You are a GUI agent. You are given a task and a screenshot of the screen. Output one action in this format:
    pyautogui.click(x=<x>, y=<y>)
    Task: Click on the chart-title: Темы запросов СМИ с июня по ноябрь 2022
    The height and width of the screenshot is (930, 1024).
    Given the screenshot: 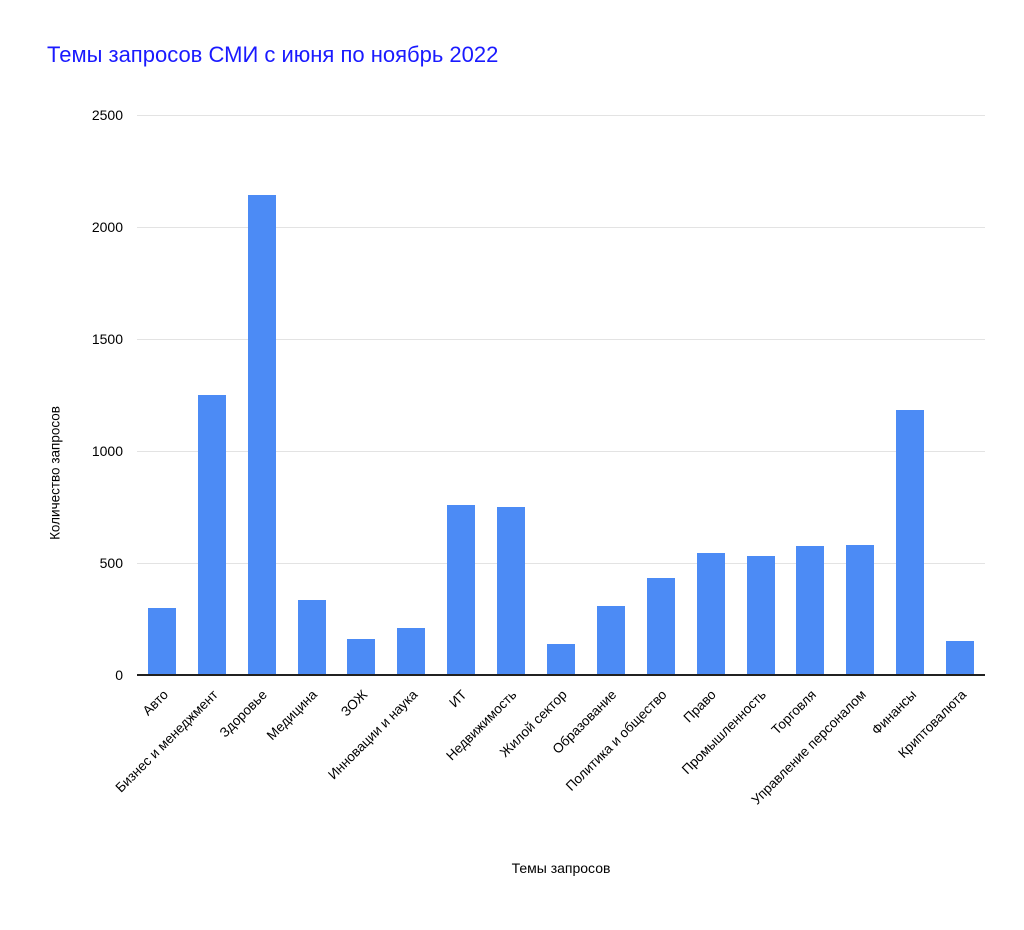 What is the action you would take?
    pyautogui.click(x=273, y=54)
    